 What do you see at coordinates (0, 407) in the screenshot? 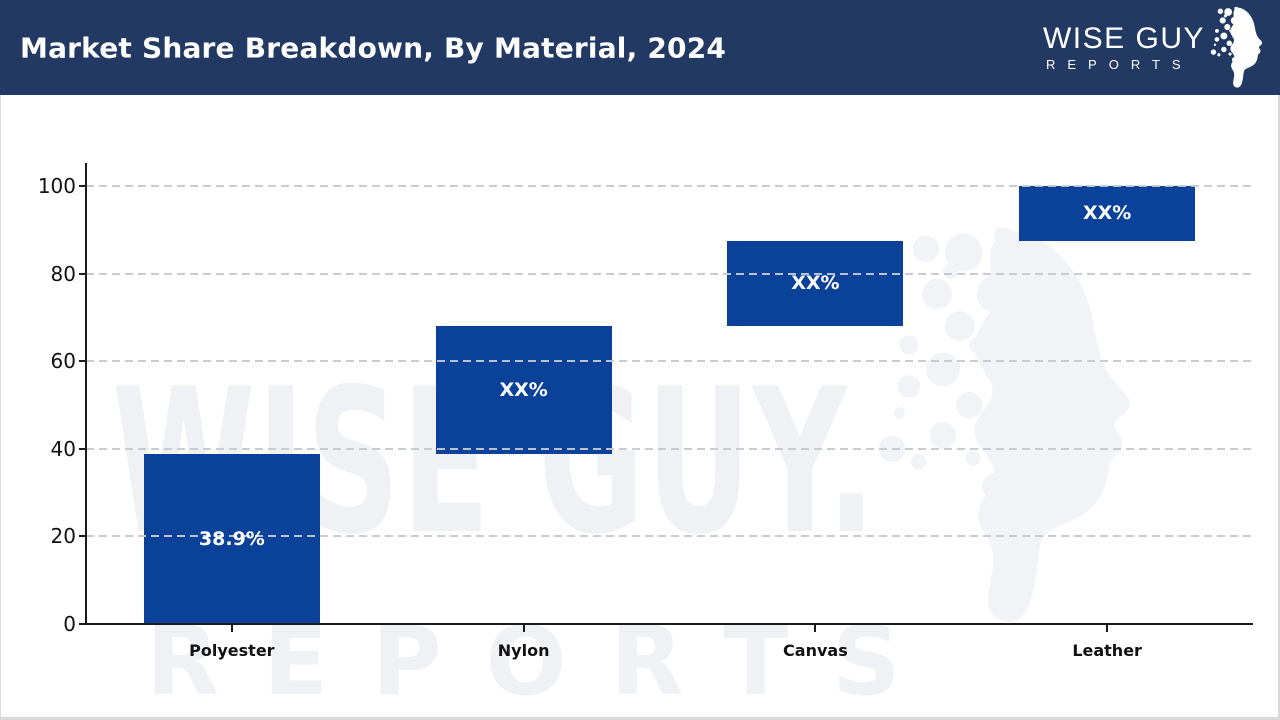
I see `page-border-left` at bounding box center [0, 407].